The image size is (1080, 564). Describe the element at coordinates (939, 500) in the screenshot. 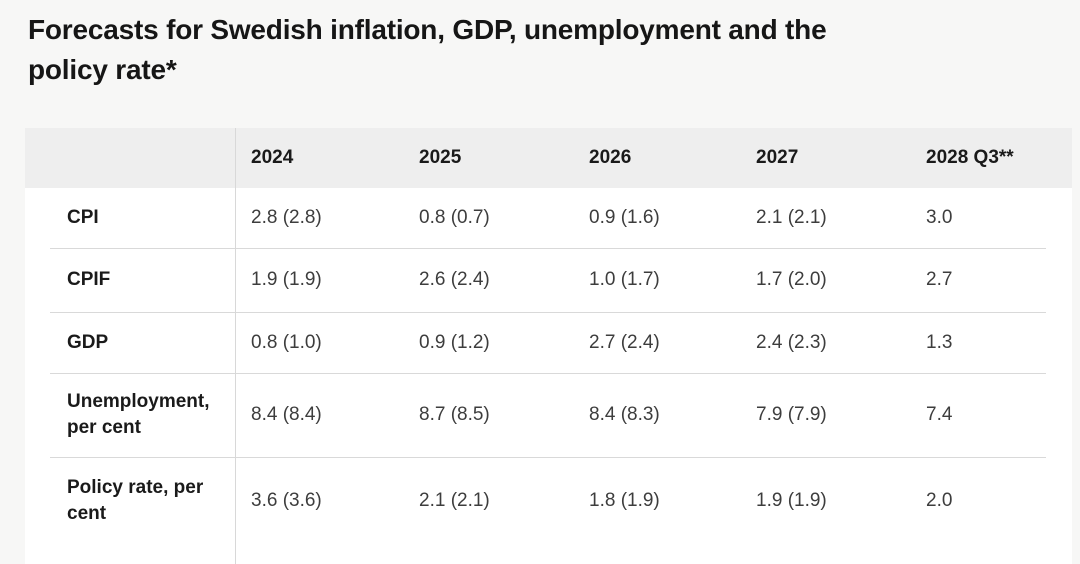

I see `value-cell: 2.0` at that location.